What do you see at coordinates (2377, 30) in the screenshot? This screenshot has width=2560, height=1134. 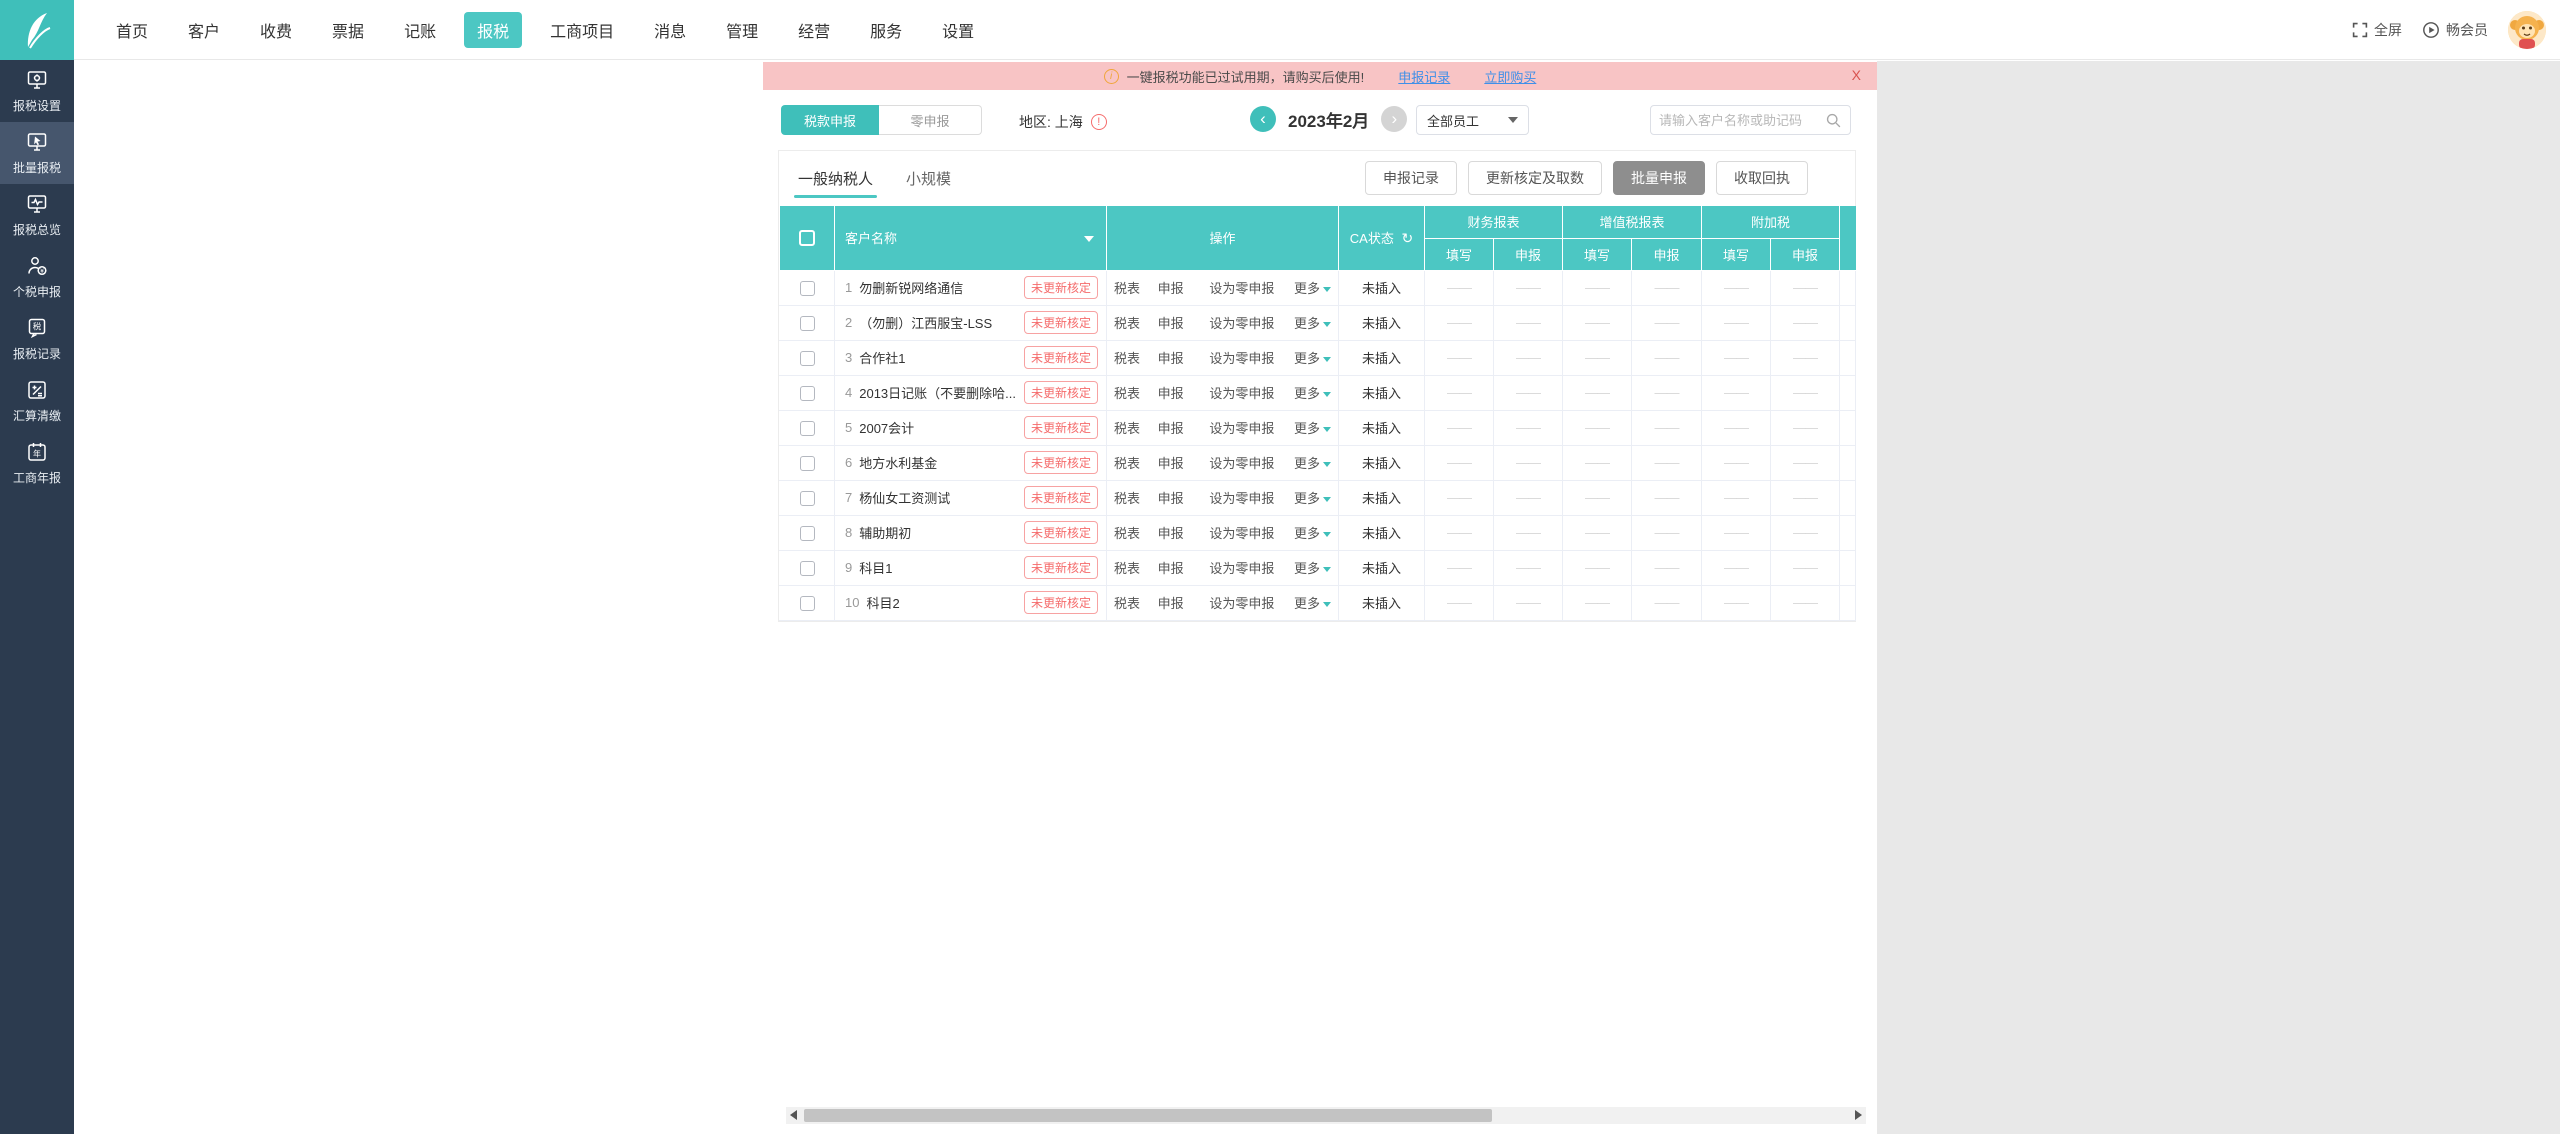 I see `fullscreen-button: 全屏` at bounding box center [2377, 30].